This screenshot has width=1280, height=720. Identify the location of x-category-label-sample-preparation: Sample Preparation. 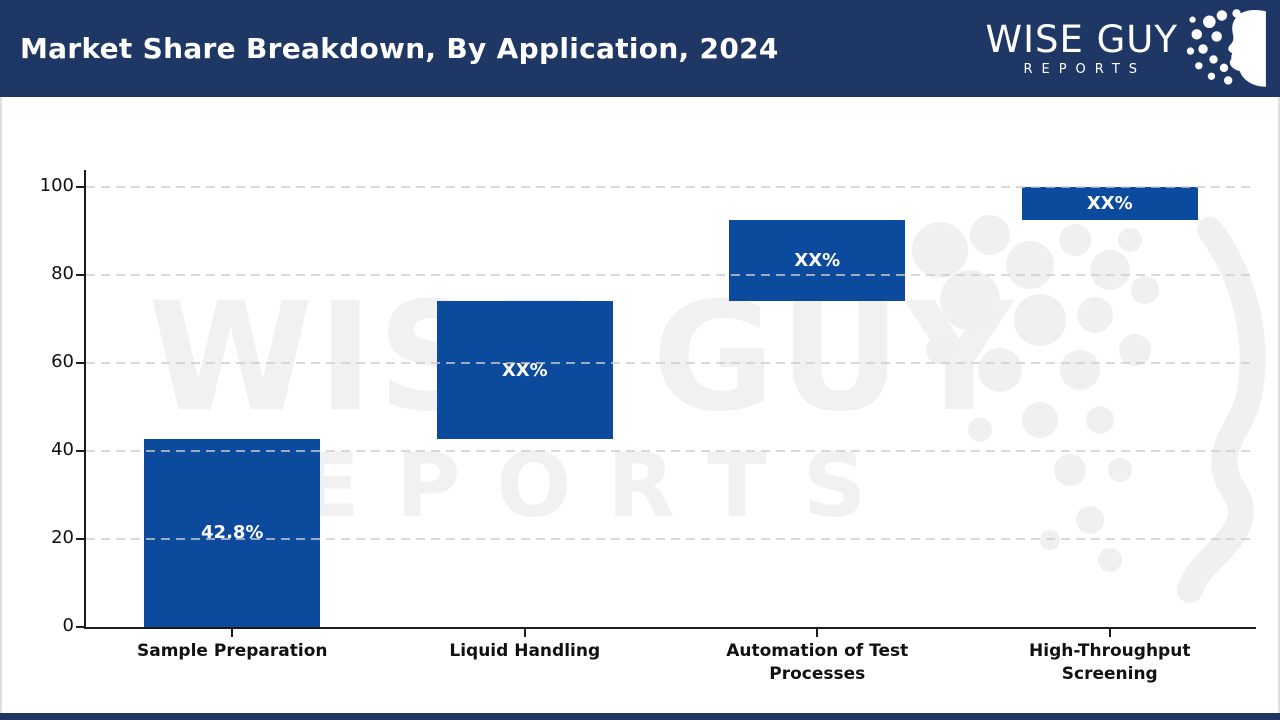
(232, 651).